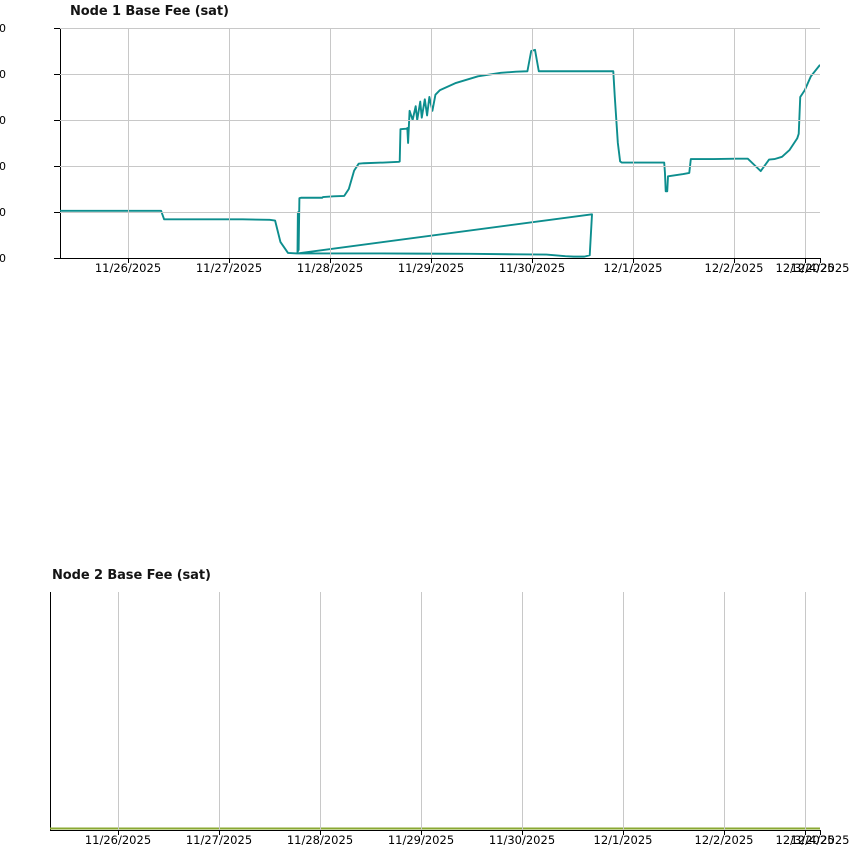 The height and width of the screenshot is (847, 860). Describe the element at coordinates (149, 11) in the screenshot. I see `chart-title-node1: Node 1 Base Fee (sat)` at that location.